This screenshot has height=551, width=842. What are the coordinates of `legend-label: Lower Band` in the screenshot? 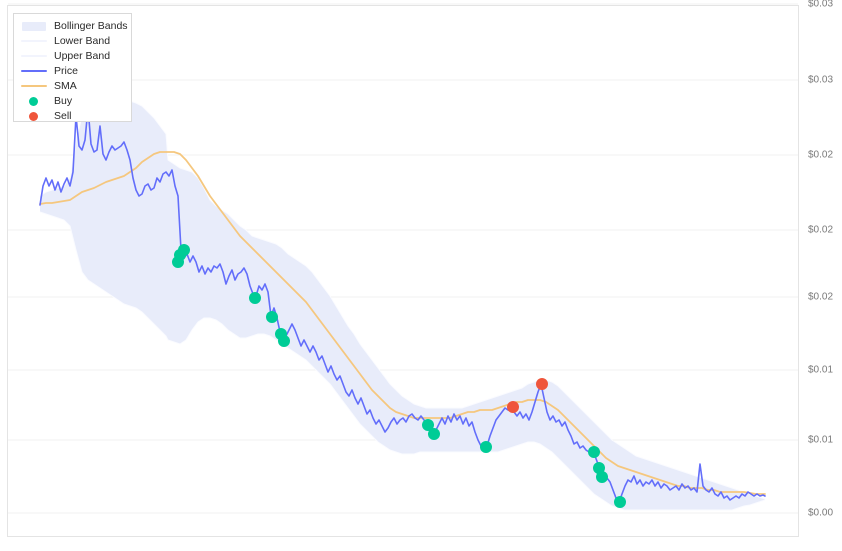 It's located at (82, 41).